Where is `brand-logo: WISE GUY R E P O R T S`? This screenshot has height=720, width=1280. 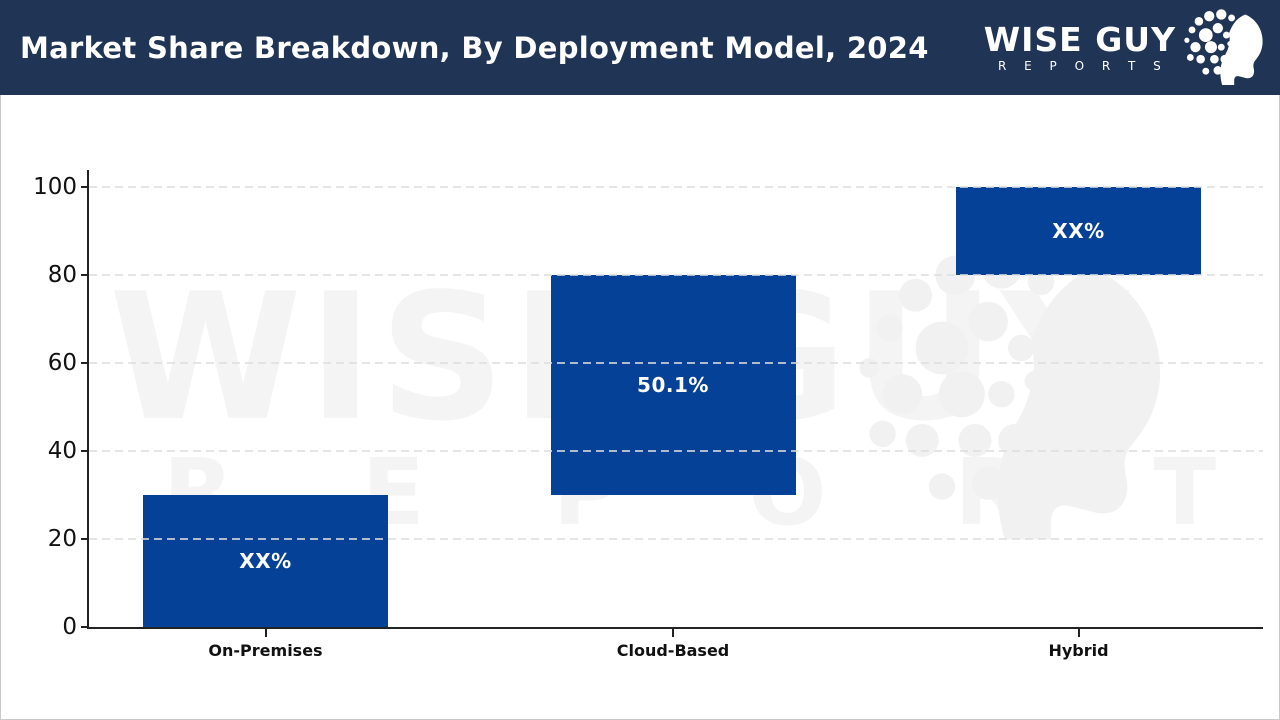 brand-logo: WISE GUY R E P O R T S is located at coordinates (1125, 48).